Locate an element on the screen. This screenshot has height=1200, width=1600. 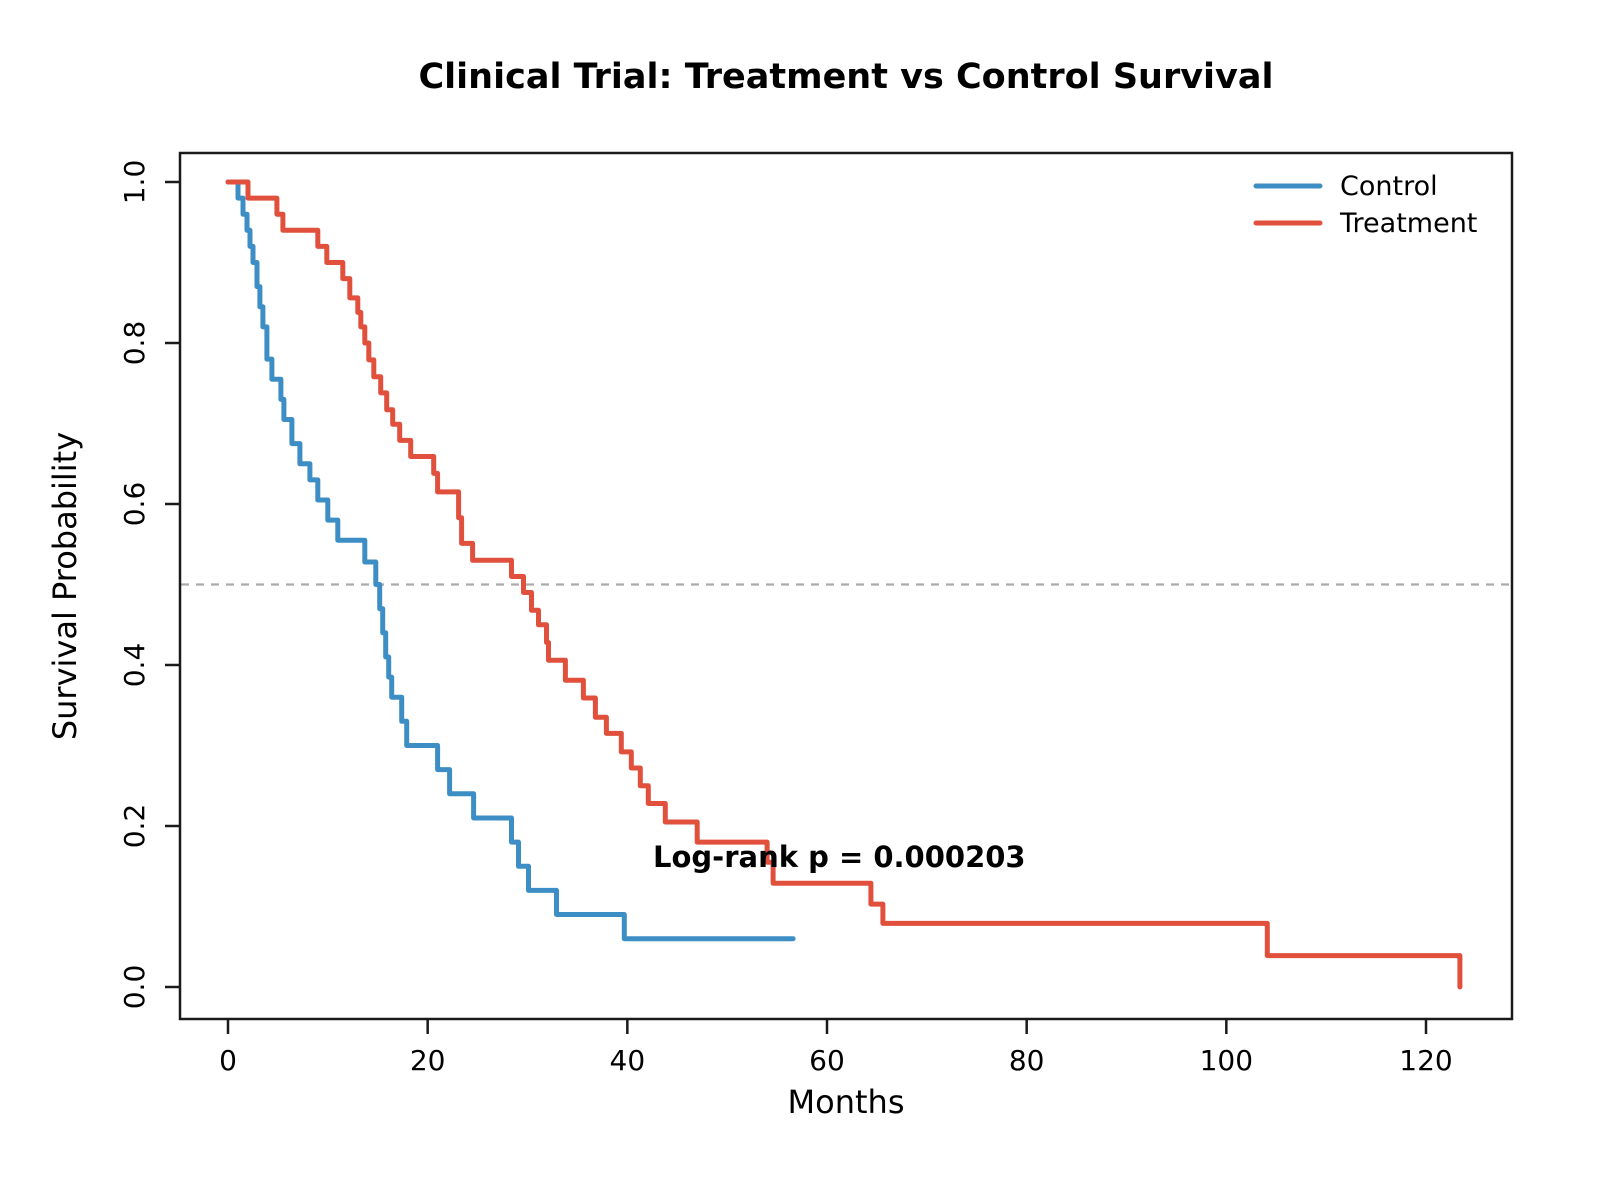
y-tick-label: 0.2 is located at coordinates (134, 826).